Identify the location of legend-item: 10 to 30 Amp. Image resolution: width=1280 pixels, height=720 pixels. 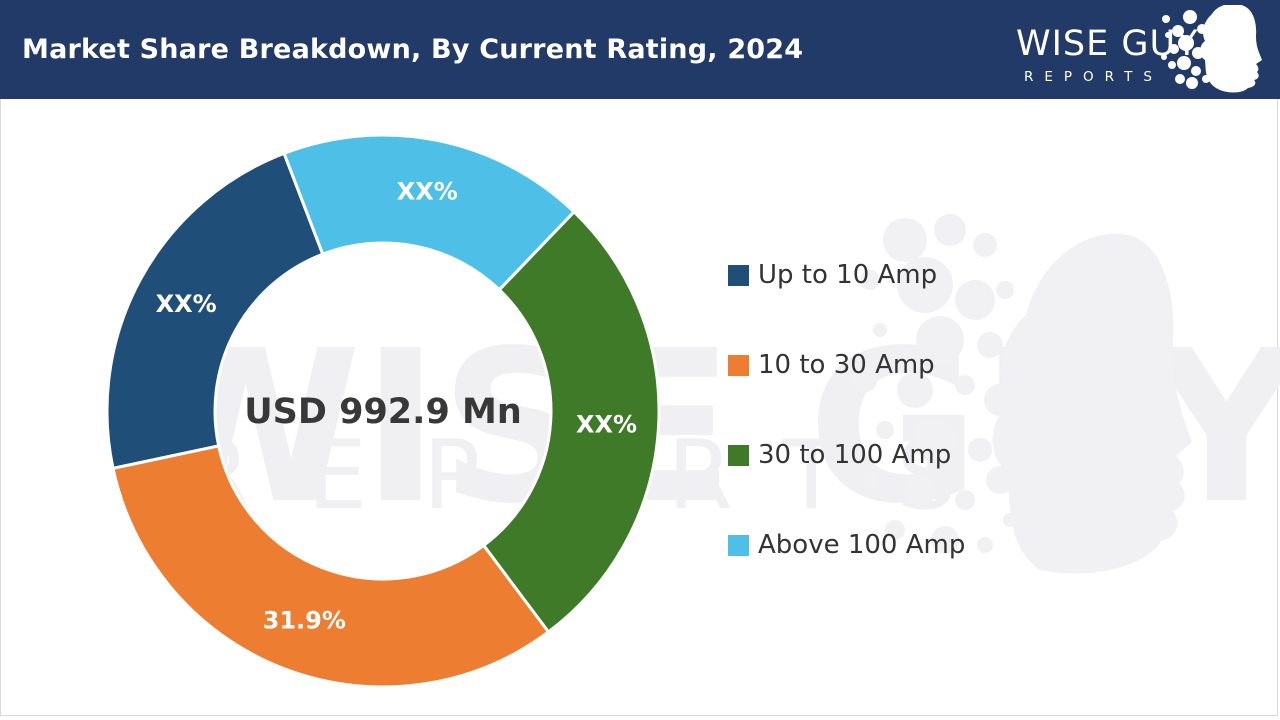
(846, 365).